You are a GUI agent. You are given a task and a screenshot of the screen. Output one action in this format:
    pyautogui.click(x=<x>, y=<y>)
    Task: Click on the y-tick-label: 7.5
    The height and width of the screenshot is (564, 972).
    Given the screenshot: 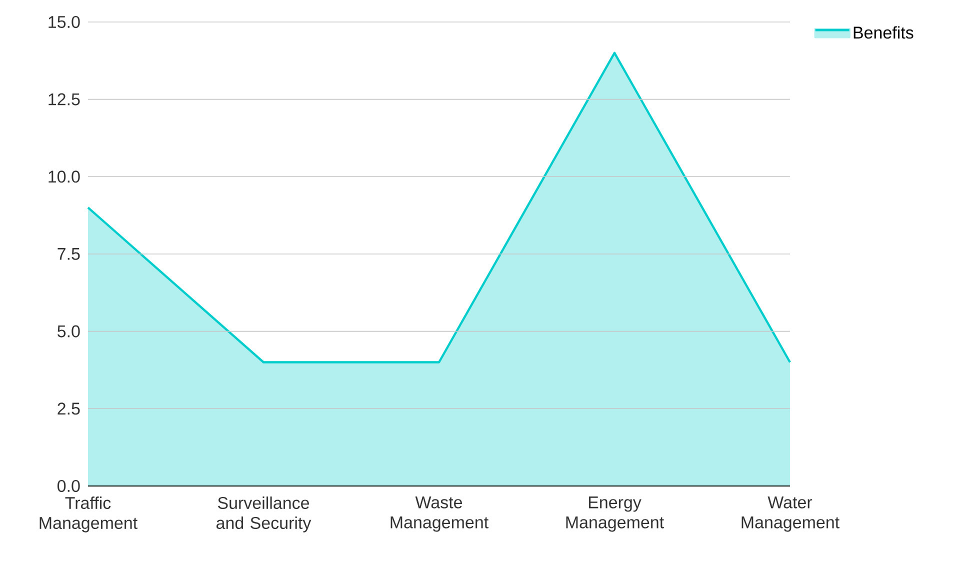 What is the action you would take?
    pyautogui.click(x=69, y=254)
    